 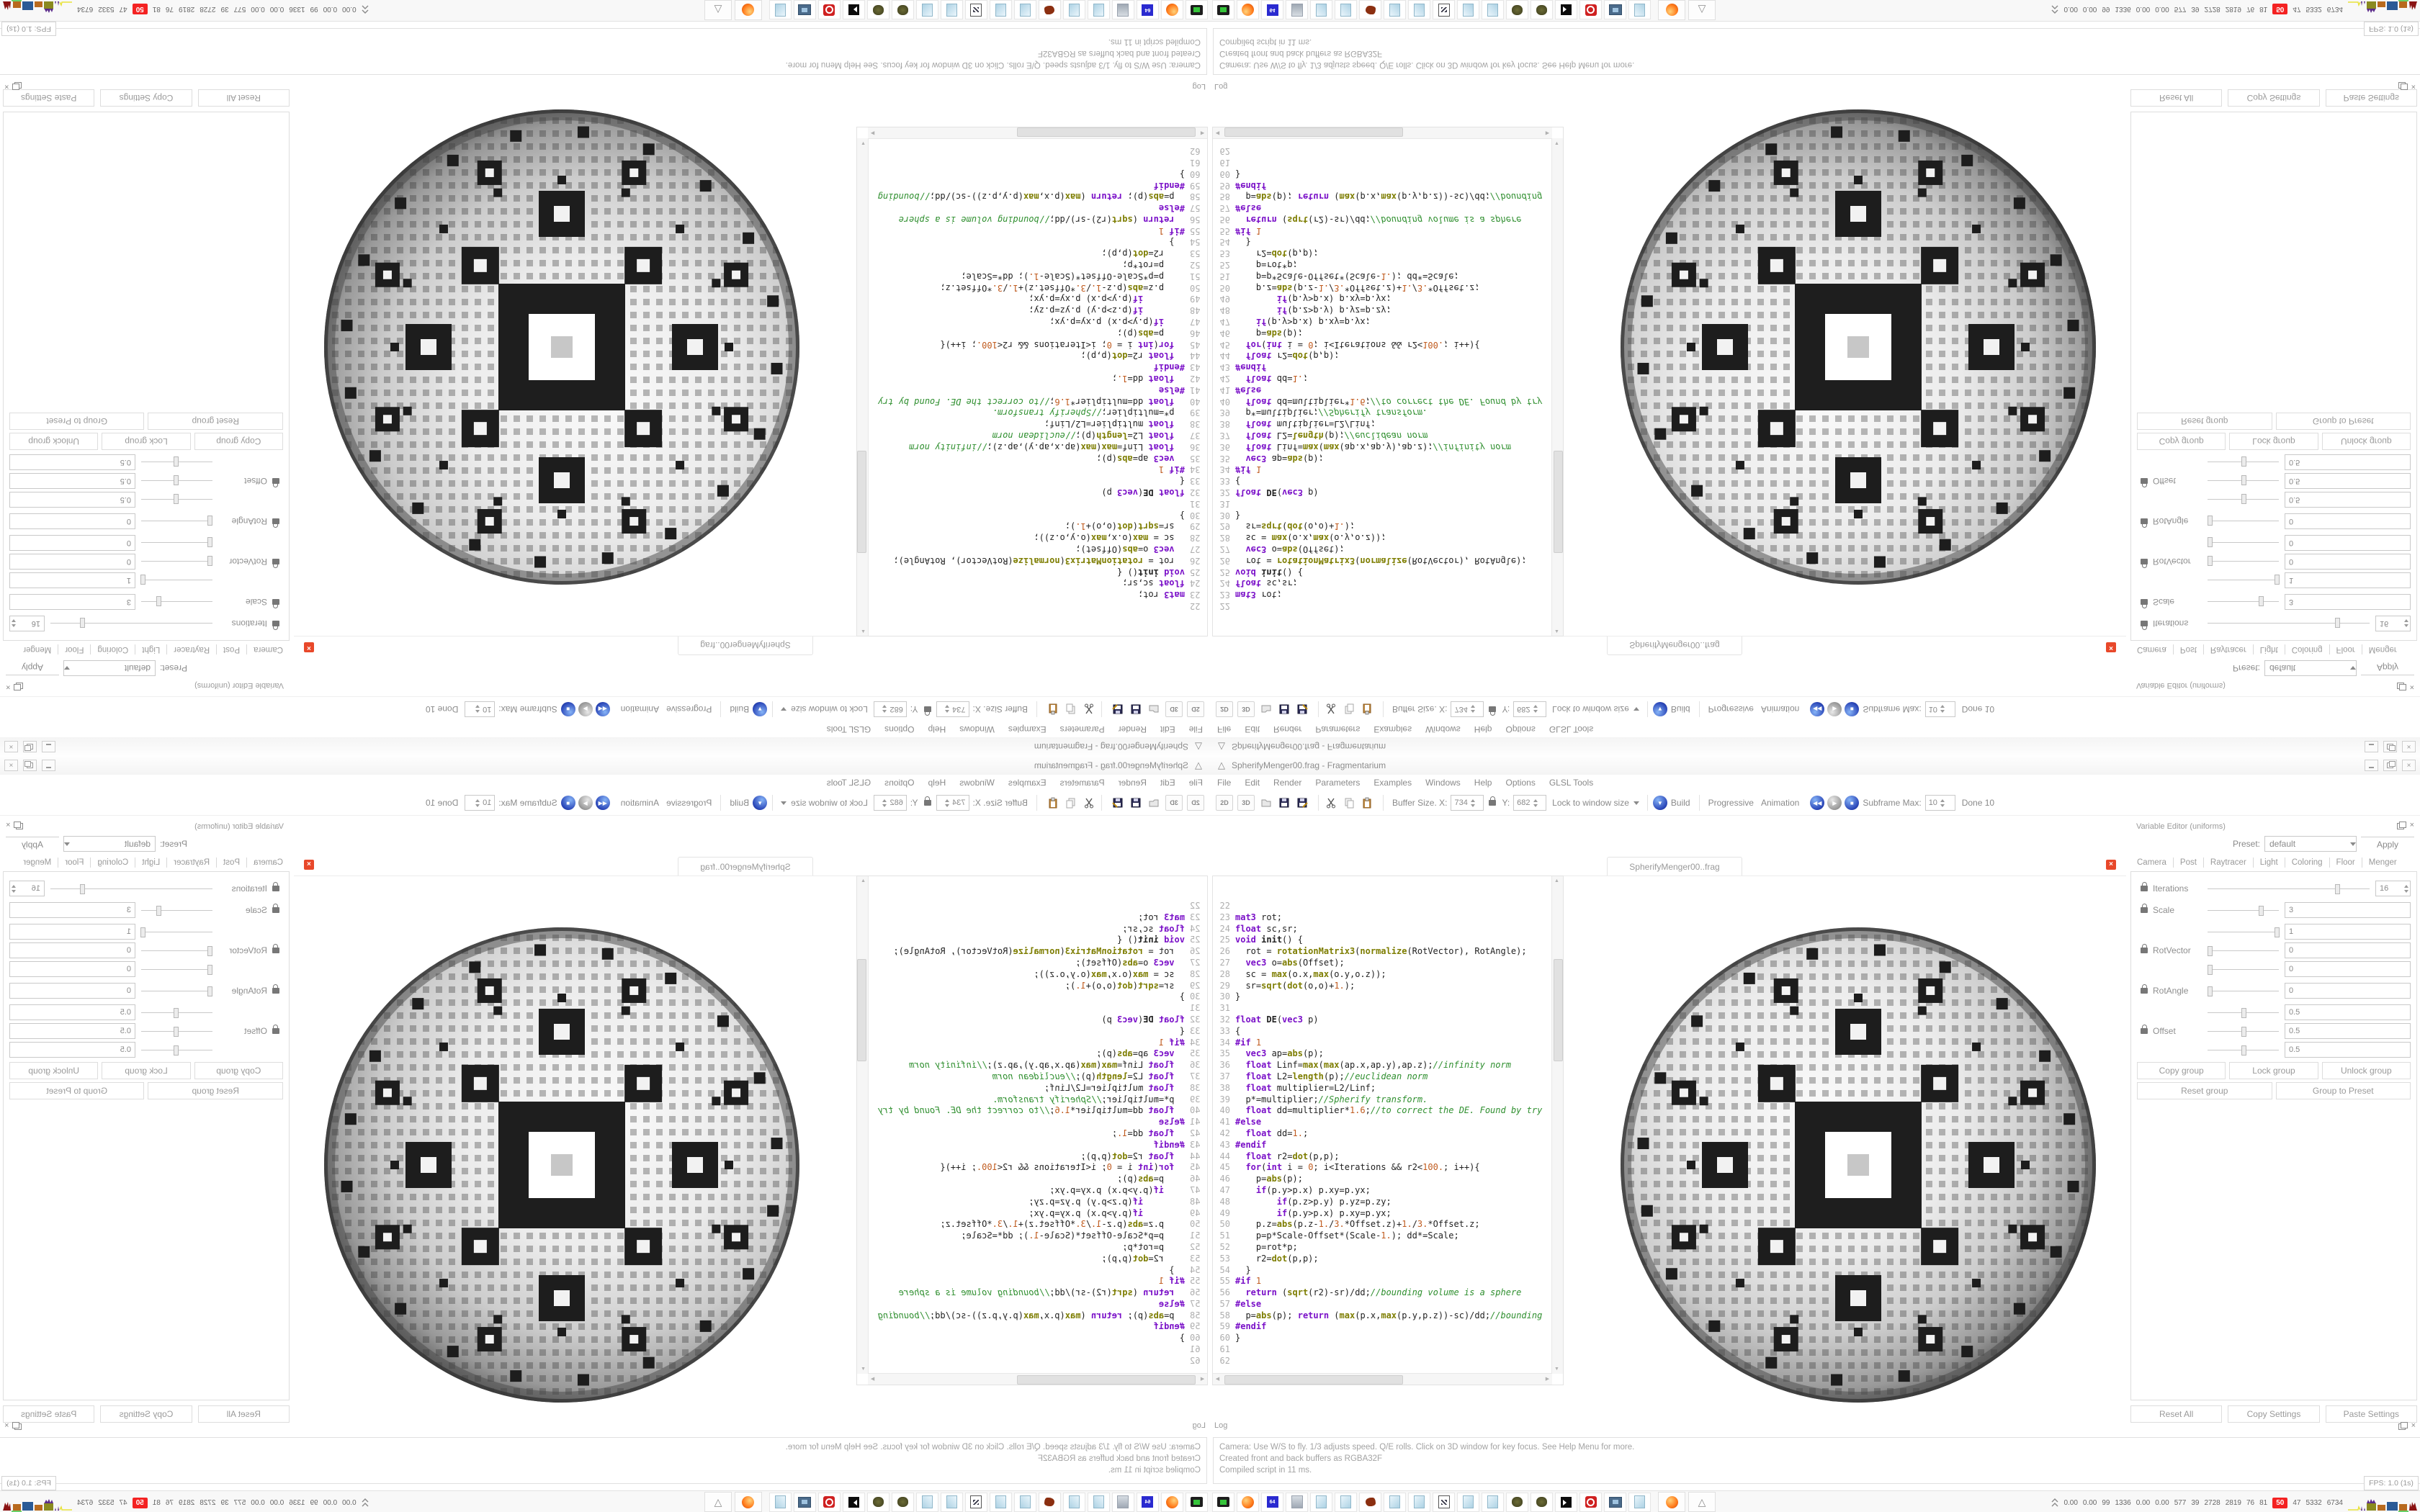 I want to click on animation-button: Animation, so click(x=1780, y=709).